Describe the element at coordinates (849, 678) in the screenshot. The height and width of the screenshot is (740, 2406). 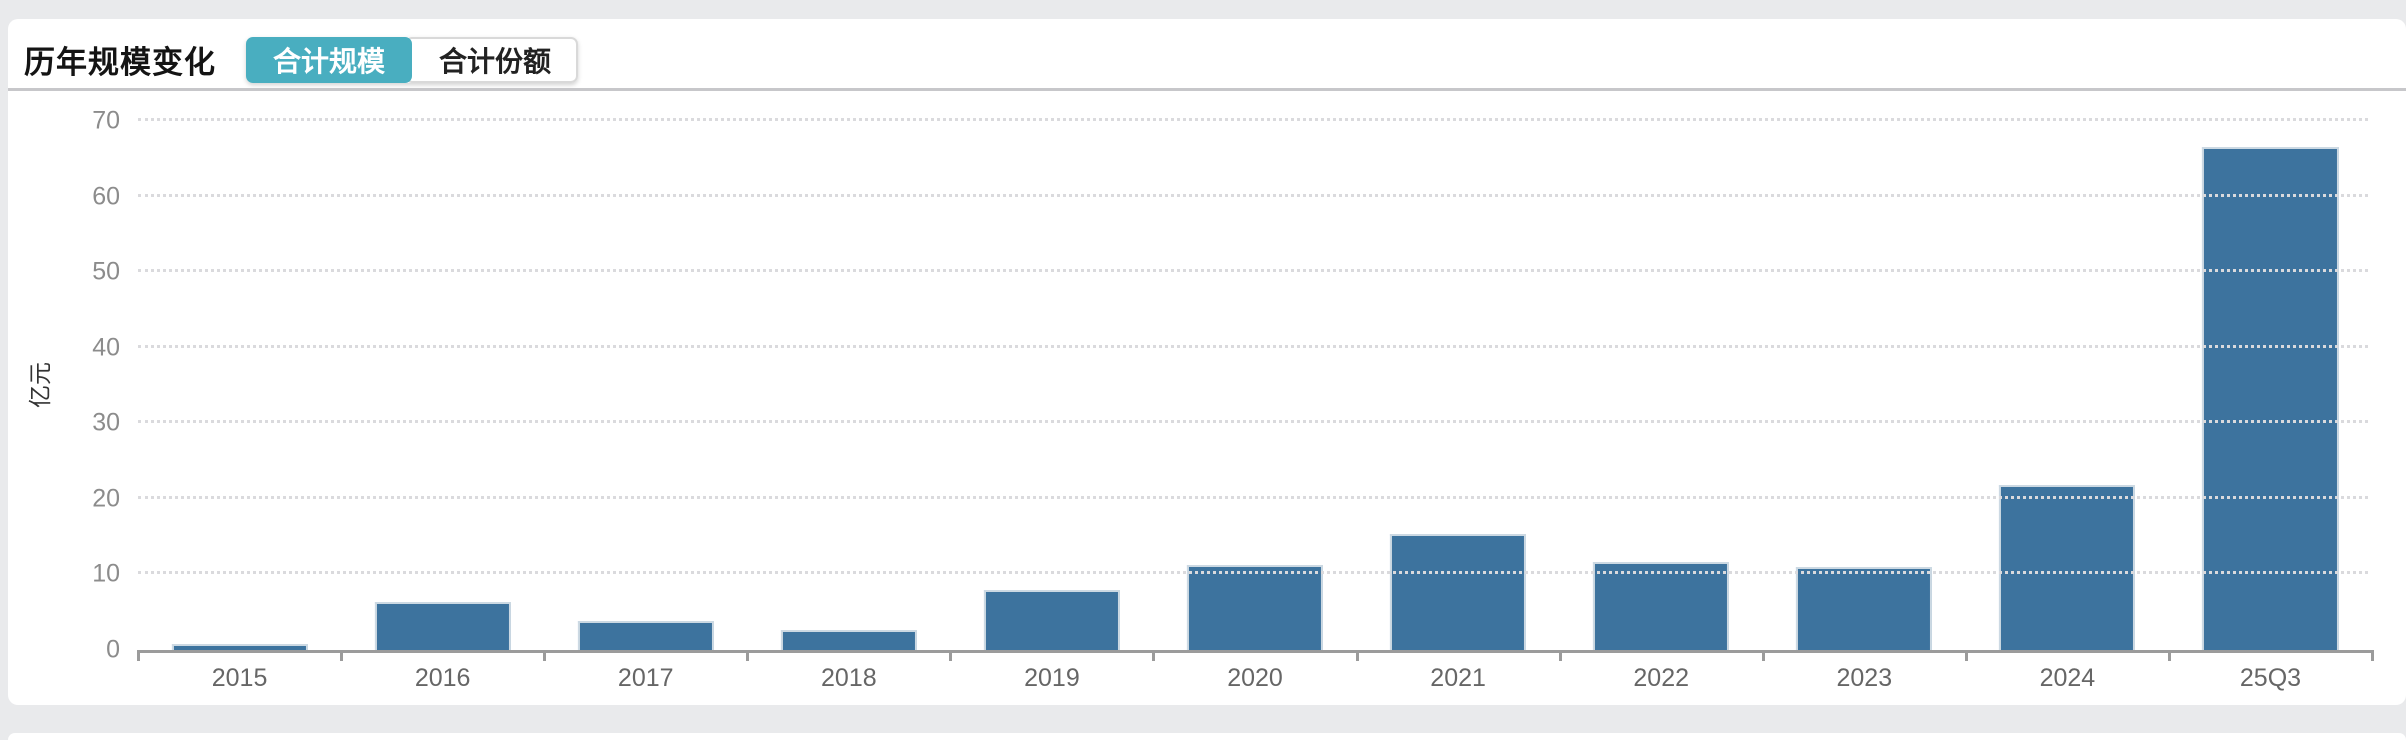
I see `x-axis-label: 2018` at that location.